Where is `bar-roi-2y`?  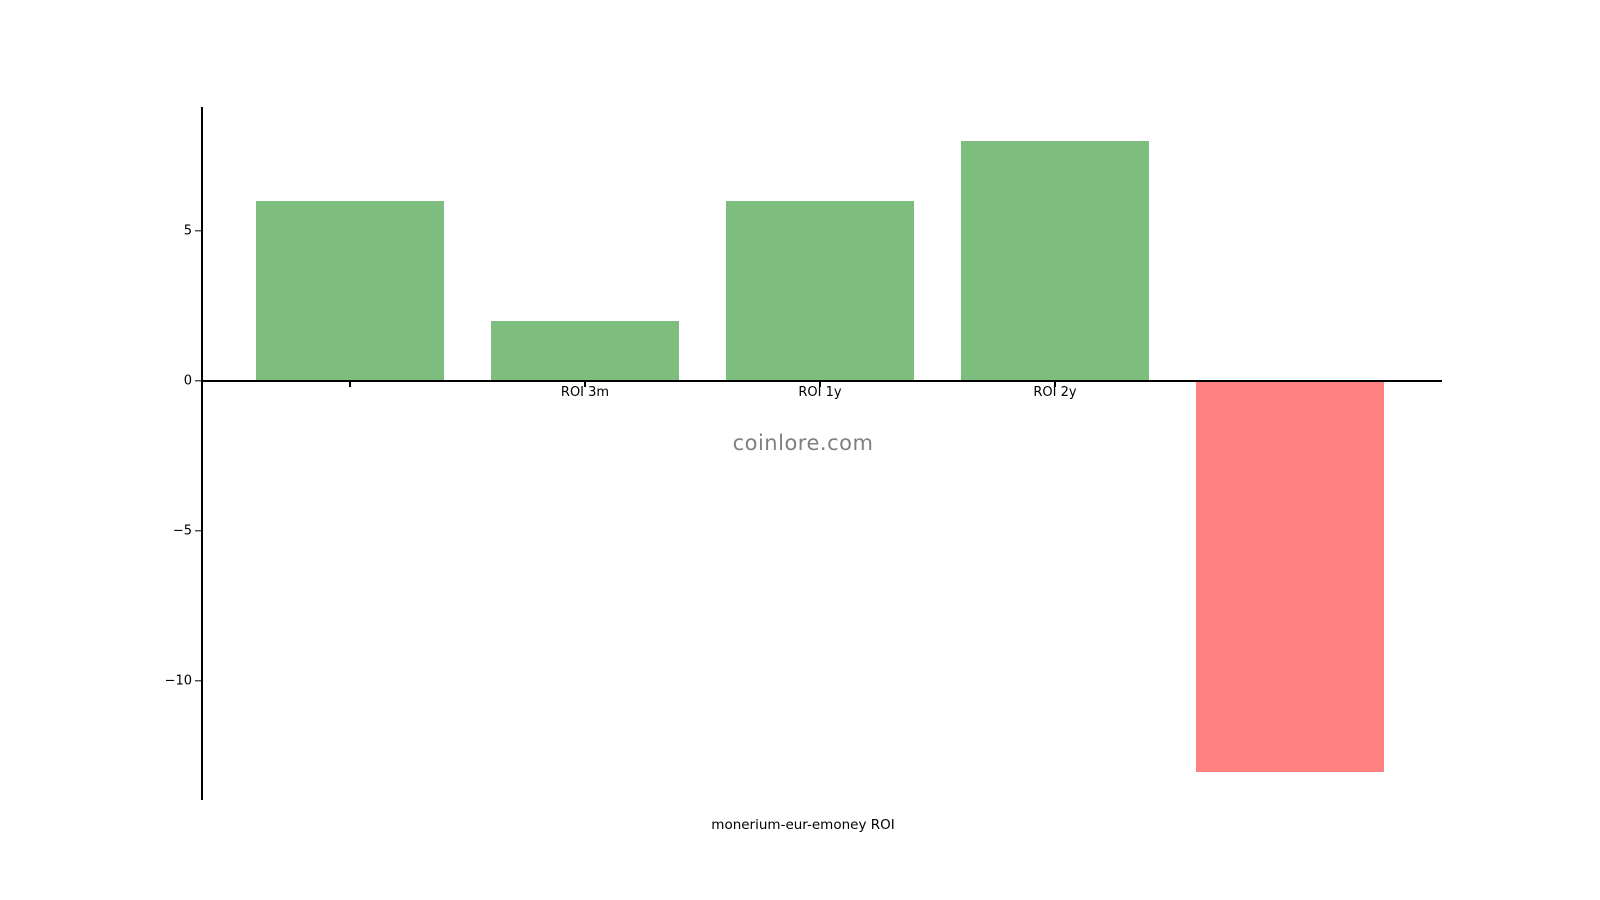 bar-roi-2y is located at coordinates (1055, 261).